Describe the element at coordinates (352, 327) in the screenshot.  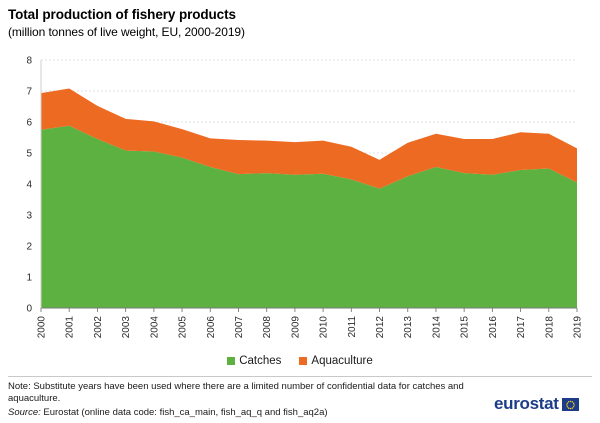
I see `x-tick-label: 2011` at that location.